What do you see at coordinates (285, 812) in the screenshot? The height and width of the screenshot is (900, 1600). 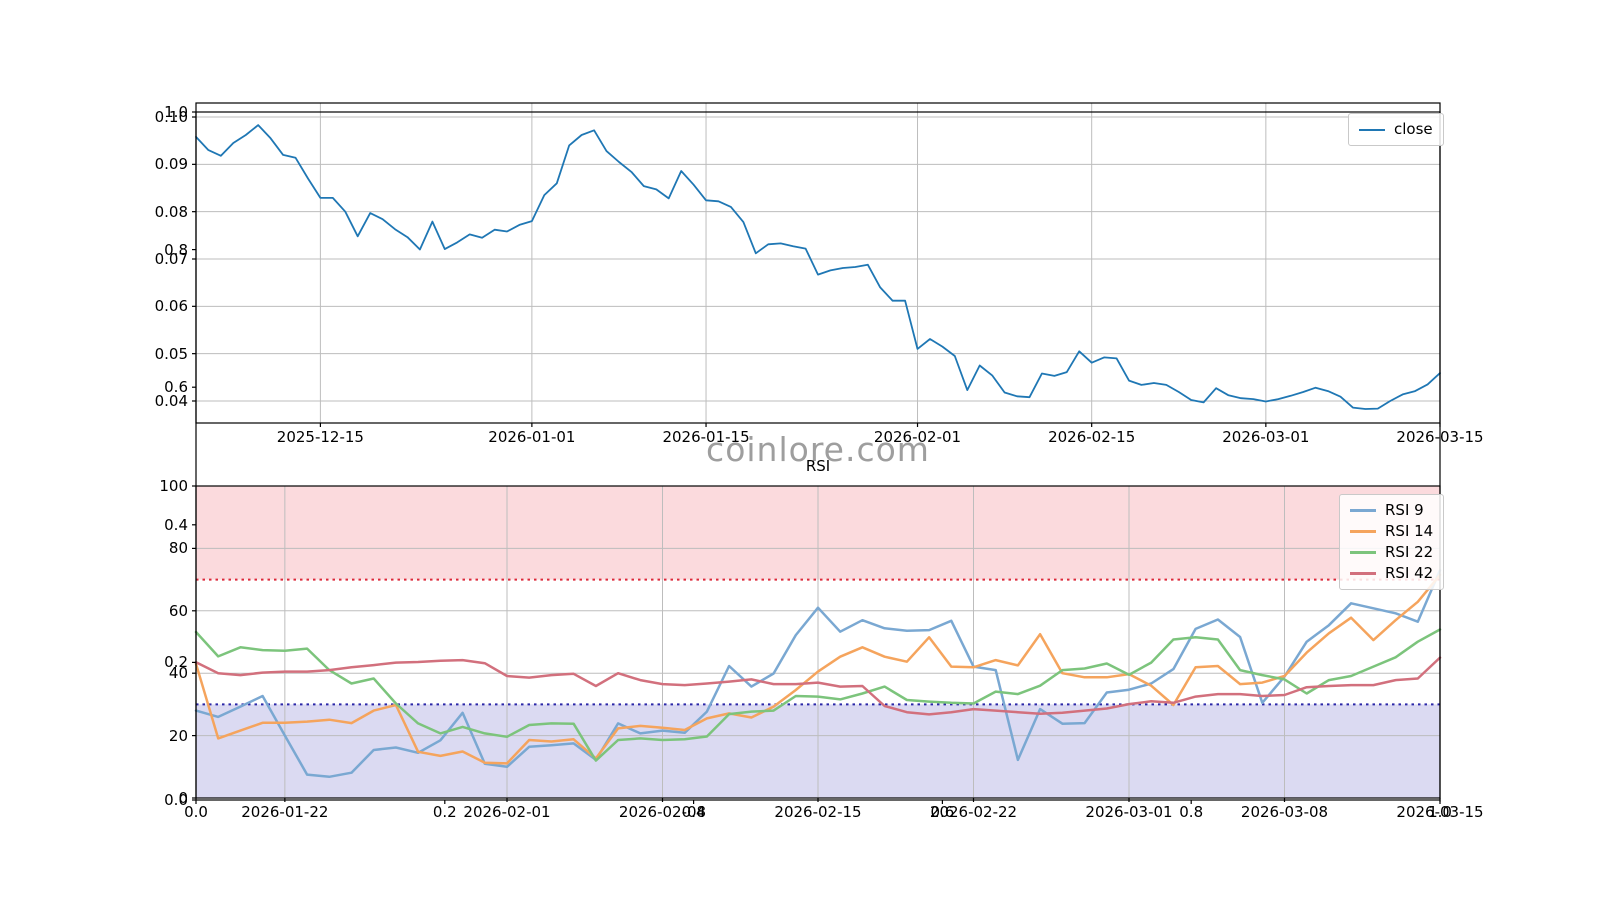 I see `rsi-x-tick-label: 2026-01-22` at bounding box center [285, 812].